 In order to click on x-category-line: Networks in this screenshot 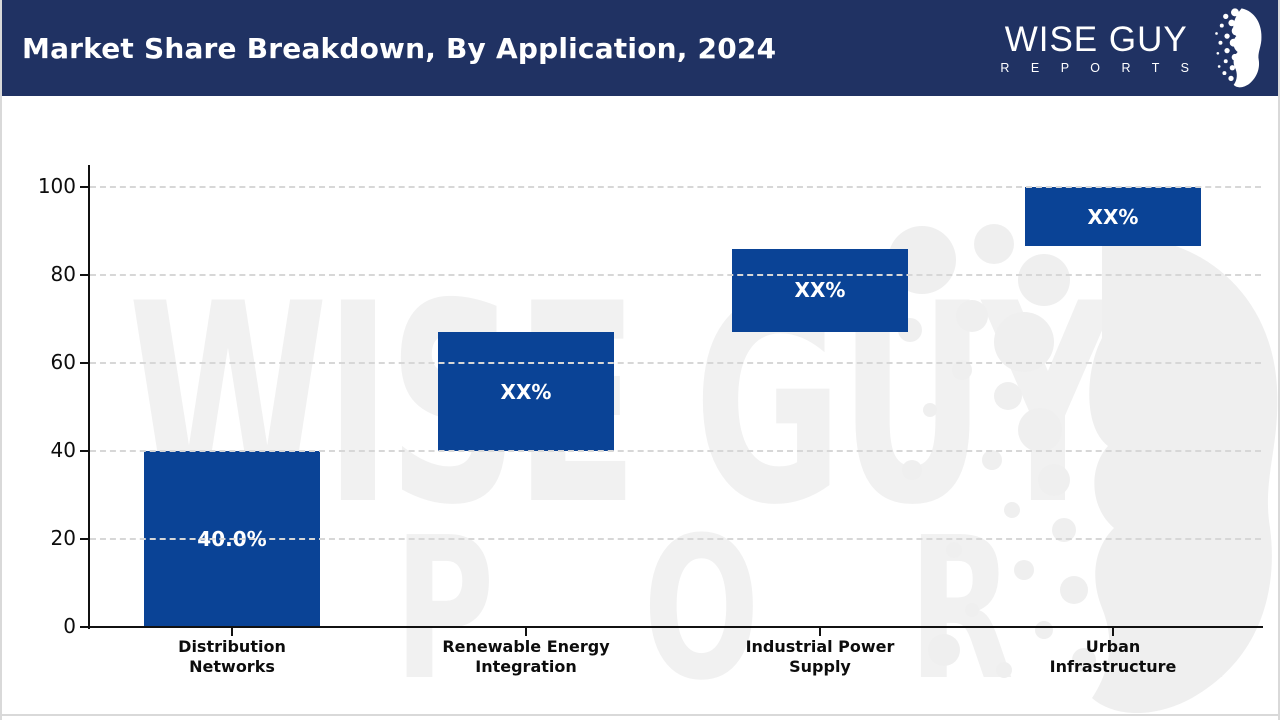, I will do `click(232, 666)`.